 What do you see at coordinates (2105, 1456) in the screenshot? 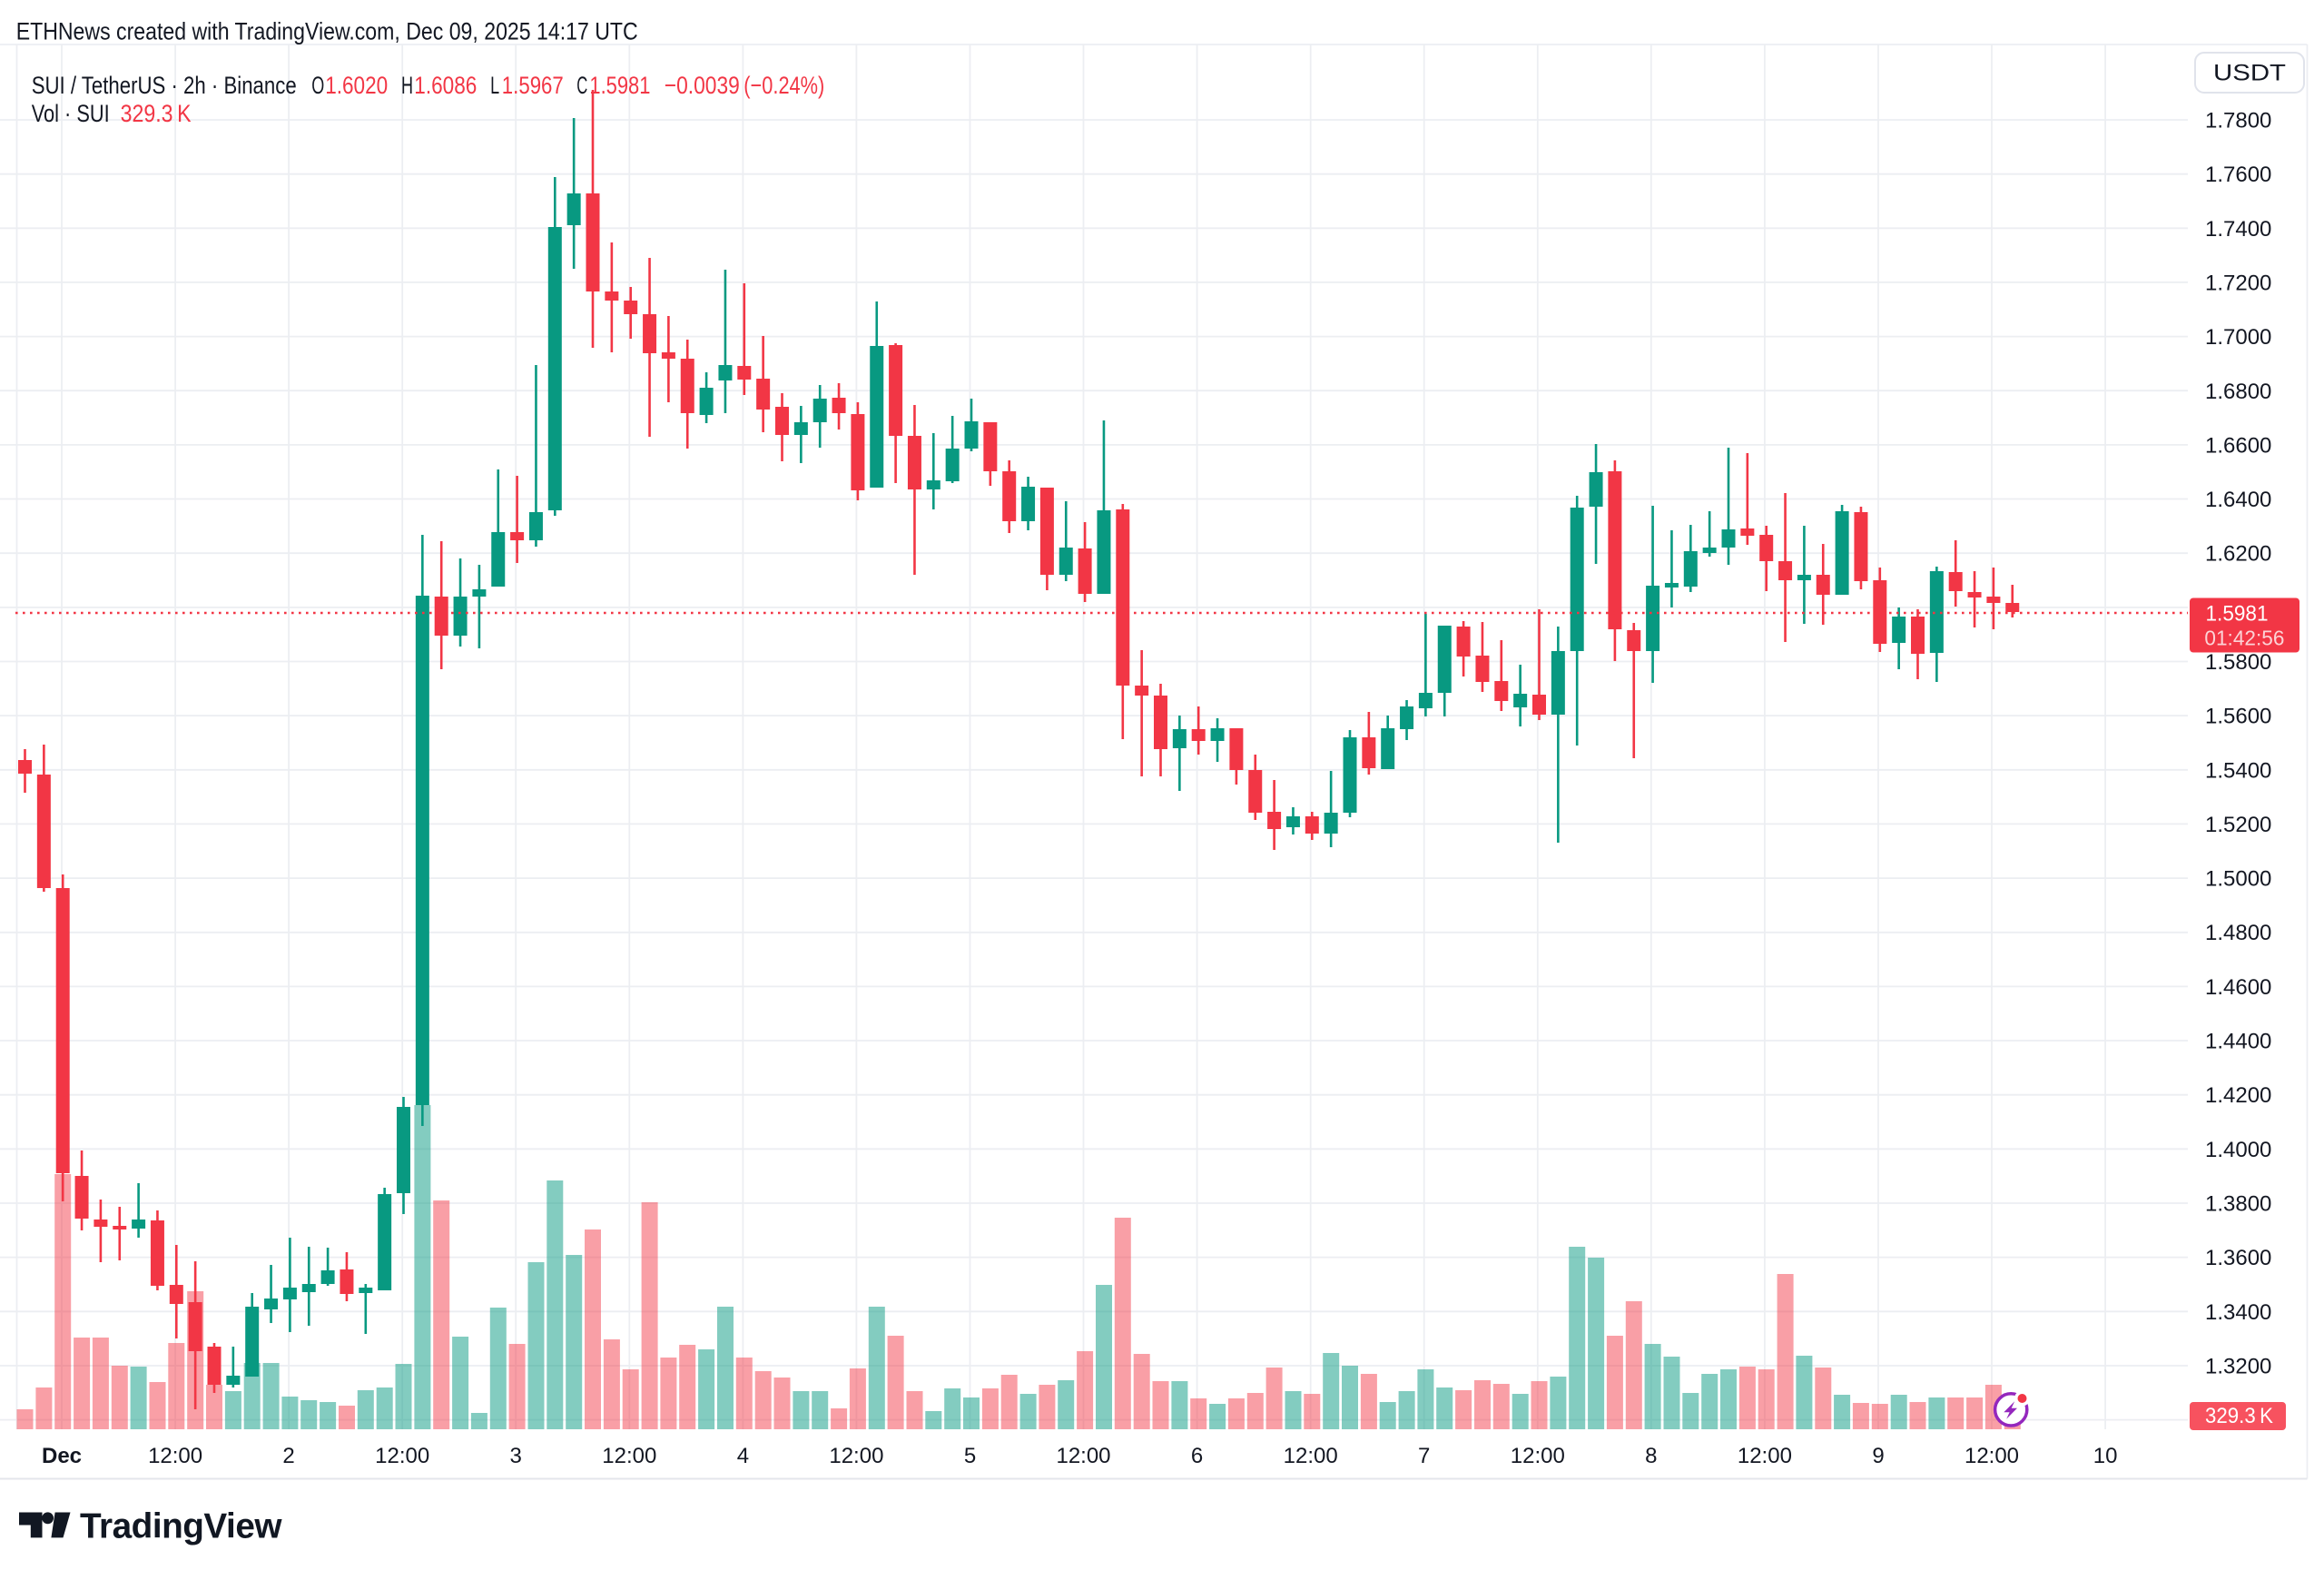
I see `svg-text: 10` at bounding box center [2105, 1456].